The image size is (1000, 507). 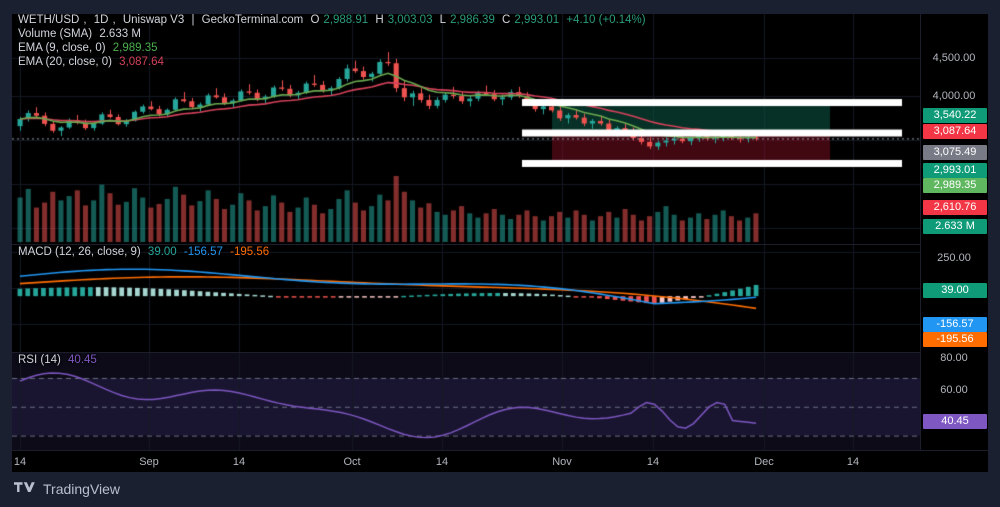 What do you see at coordinates (954, 96) in the screenshot?
I see `price-tick-4000: 4,000.00` at bounding box center [954, 96].